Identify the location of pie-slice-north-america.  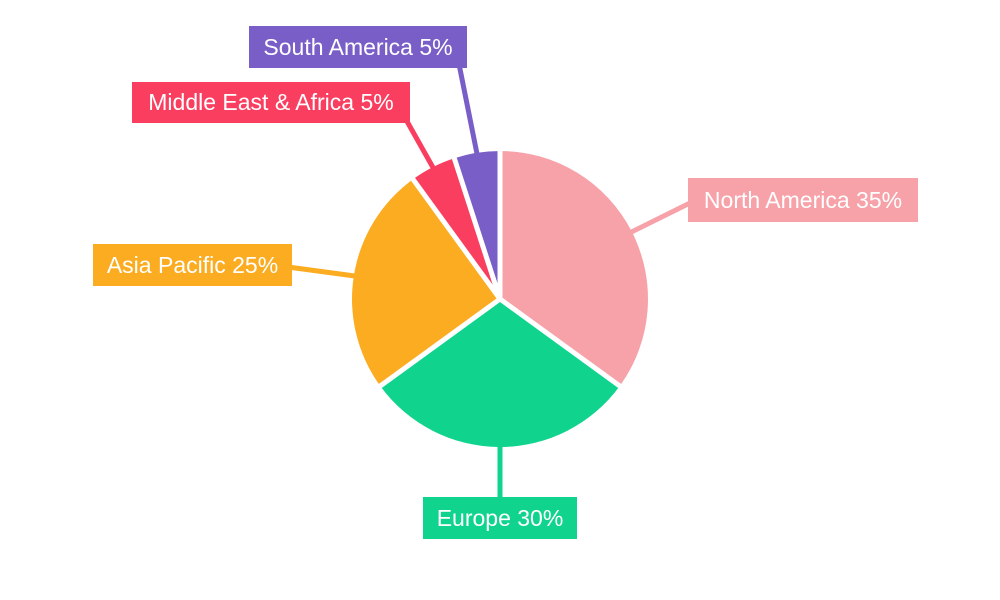
(574, 268).